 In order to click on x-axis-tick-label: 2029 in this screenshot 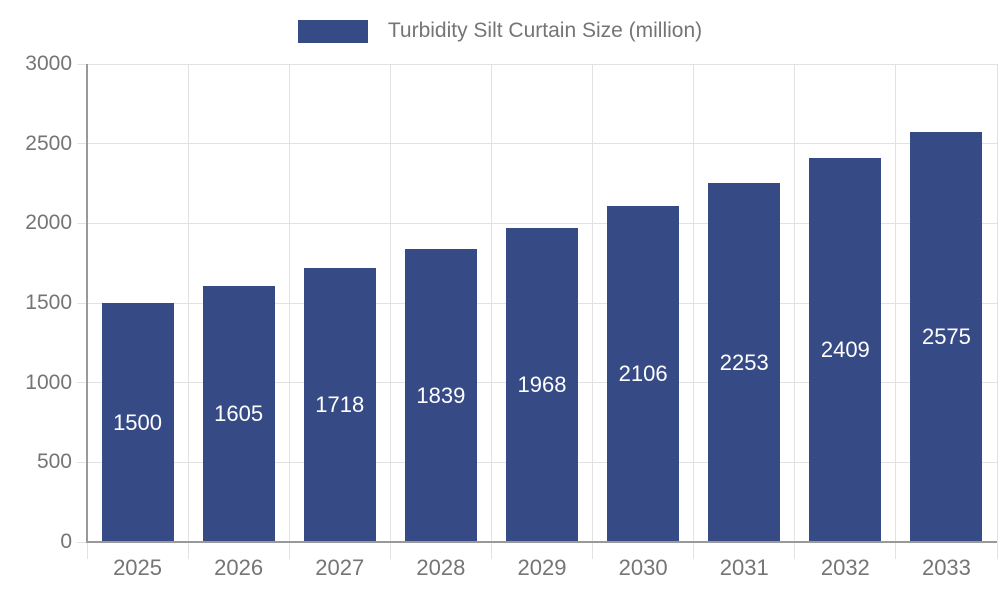, I will do `click(542, 567)`.